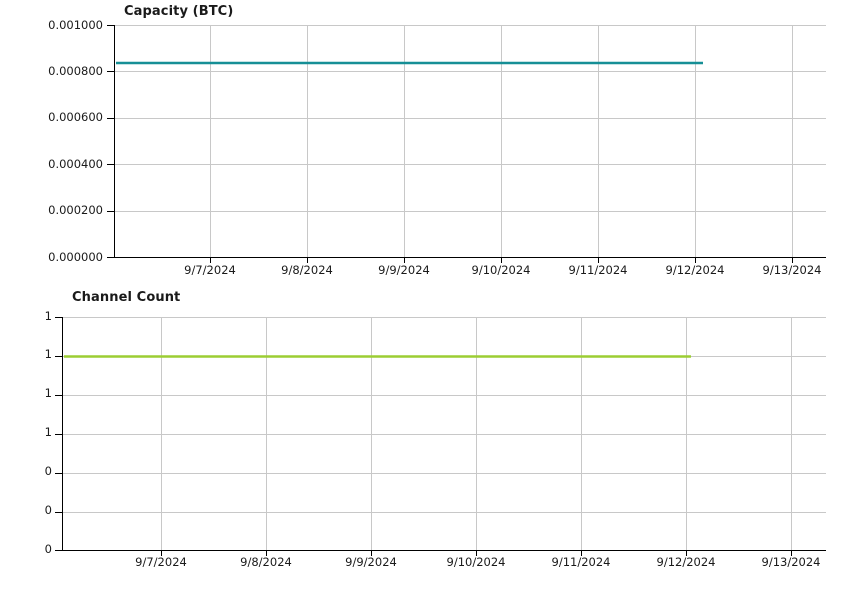 The height and width of the screenshot is (600, 860). What do you see at coordinates (444, 552) in the screenshot?
I see `x-axis-channel-count` at bounding box center [444, 552].